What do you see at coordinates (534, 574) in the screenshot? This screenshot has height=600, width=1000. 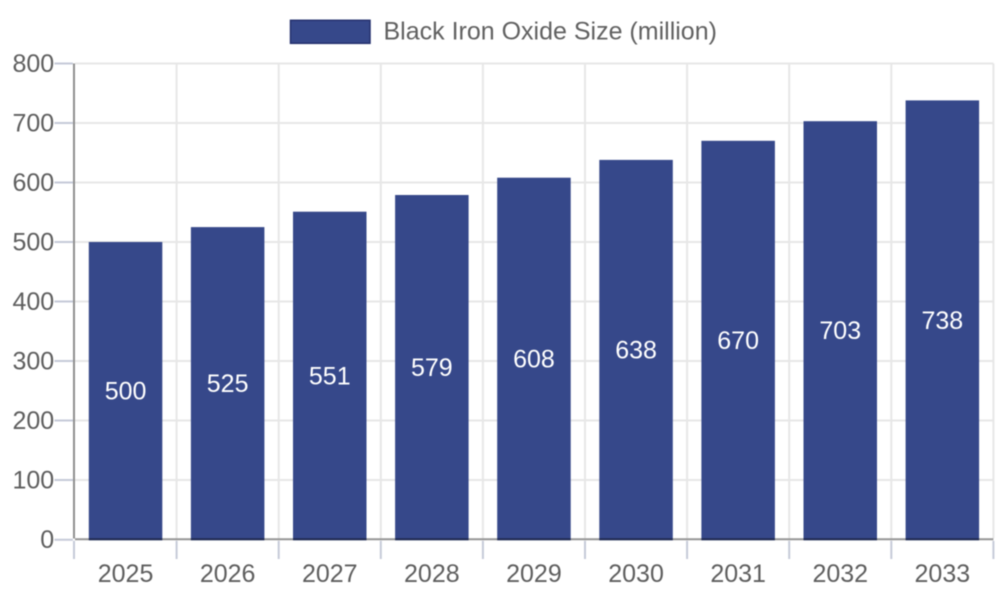 I see `svg-text: 2029` at bounding box center [534, 574].